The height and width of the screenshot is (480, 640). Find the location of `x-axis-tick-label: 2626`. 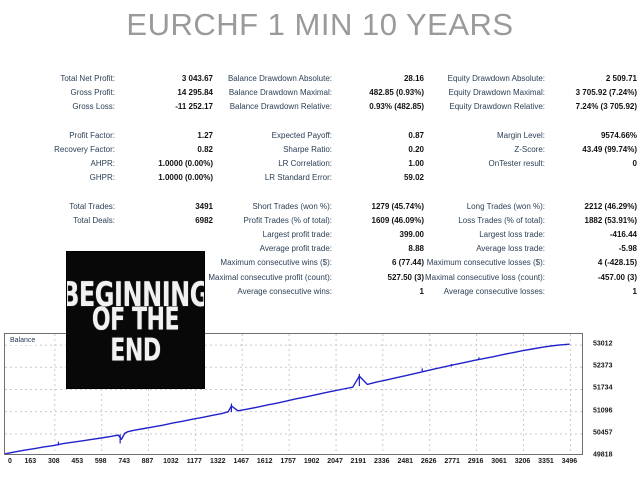

x-axis-tick-label: 2626 is located at coordinates (428, 461).